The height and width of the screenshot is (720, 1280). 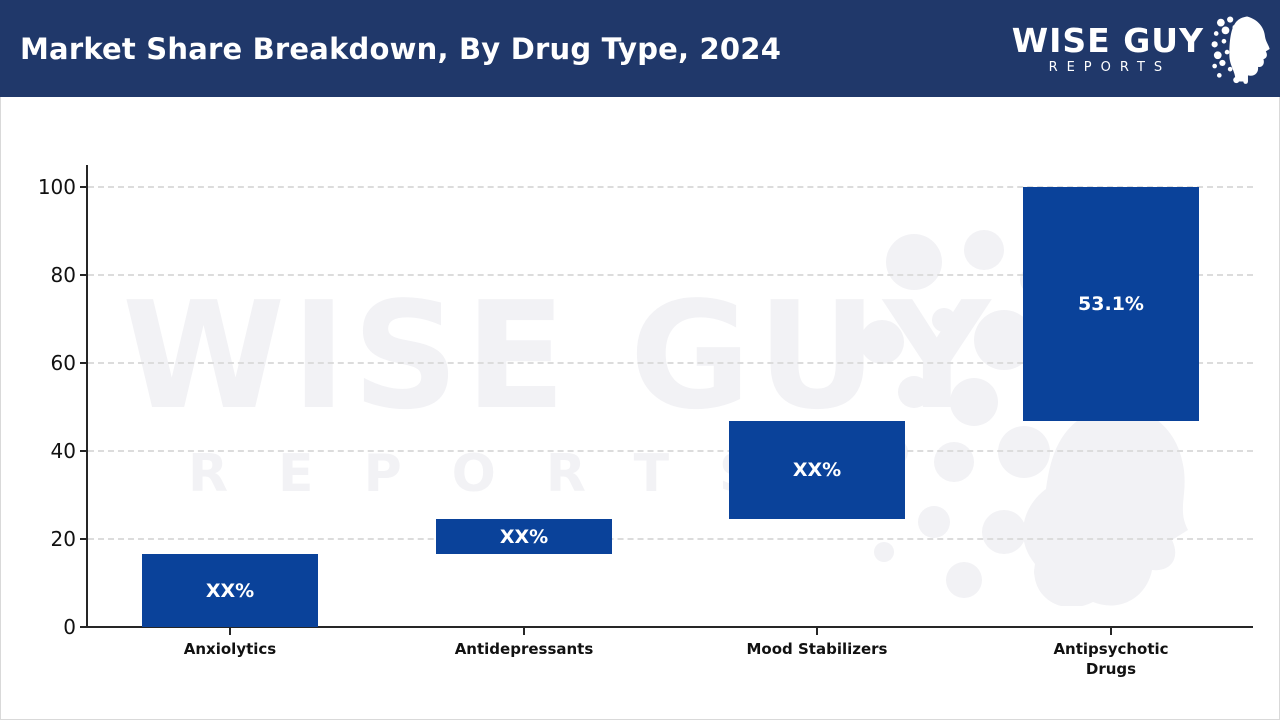 What do you see at coordinates (524, 649) in the screenshot?
I see `x-tick-label-antidepressants: Antidepressants` at bounding box center [524, 649].